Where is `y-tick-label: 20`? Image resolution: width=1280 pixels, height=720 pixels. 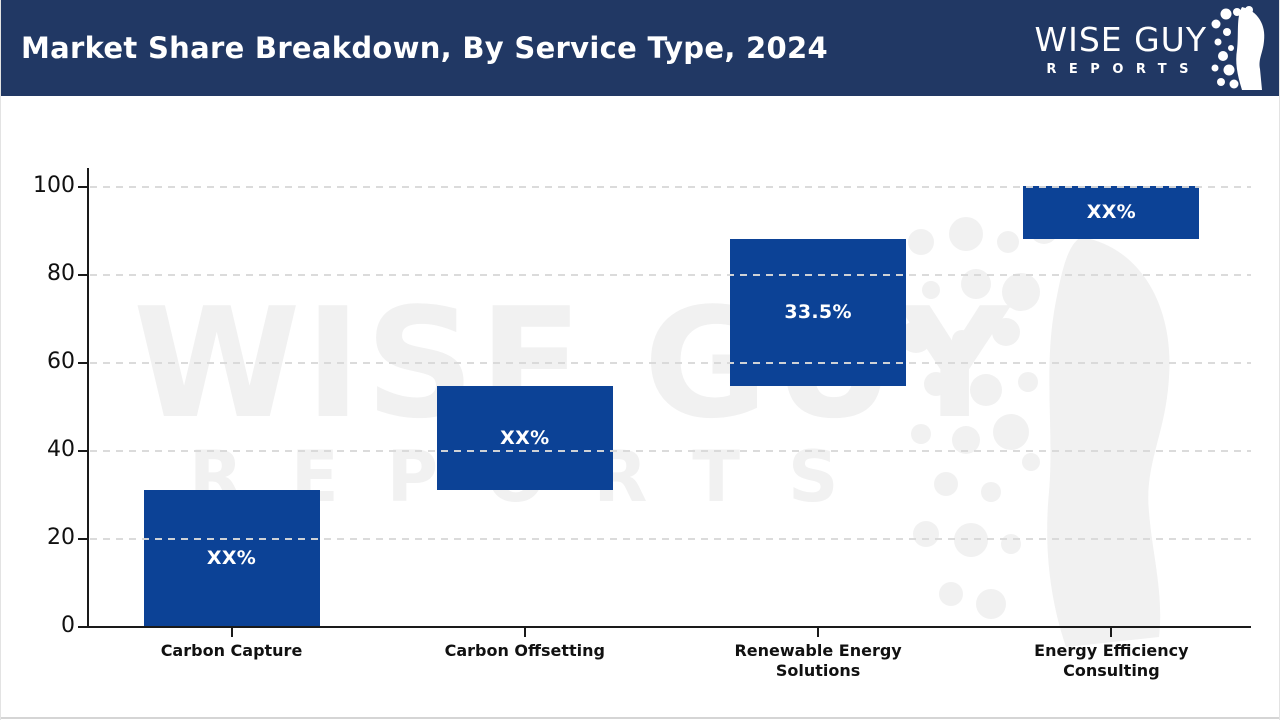
y-tick-label: 20 is located at coordinates (61, 537).